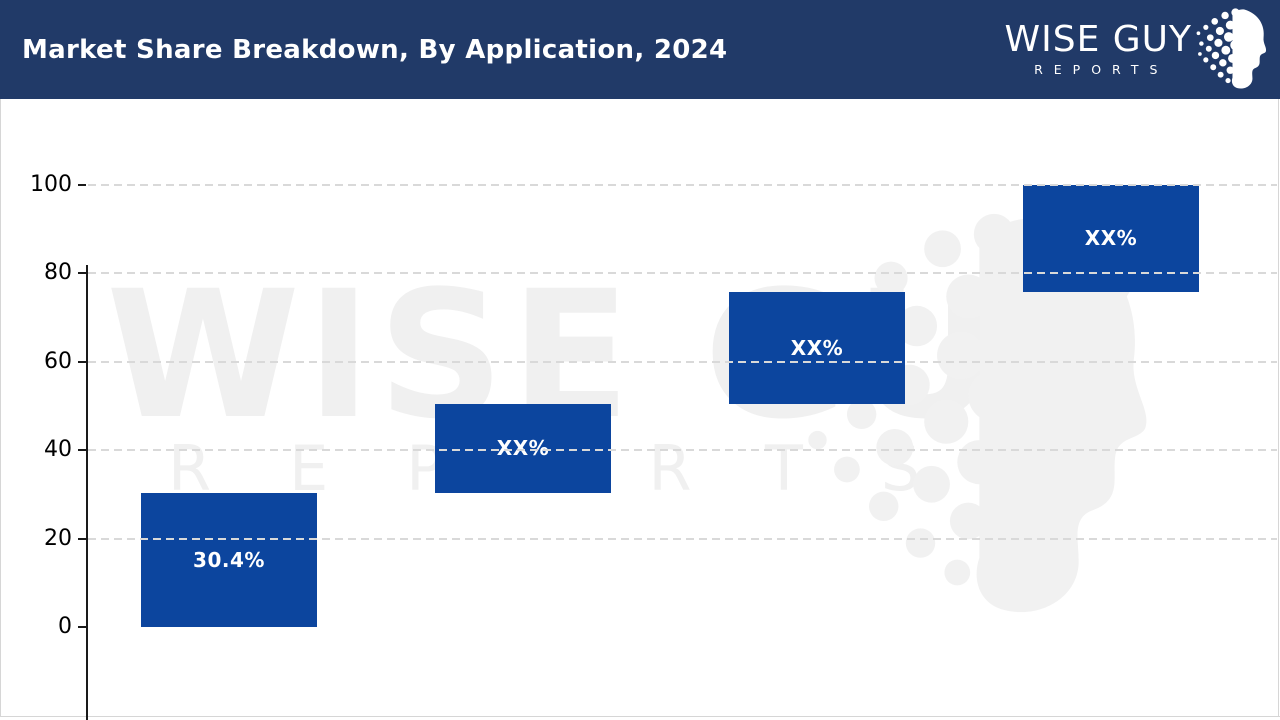 Image resolution: width=1280 pixels, height=720 pixels. What do you see at coordinates (51, 184) in the screenshot?
I see `y-axis-tick-label: 100` at bounding box center [51, 184].